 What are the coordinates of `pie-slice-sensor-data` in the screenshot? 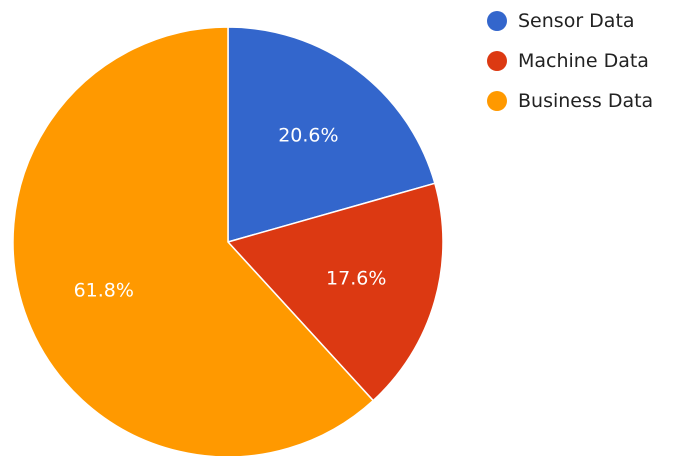 It's located at (331, 134).